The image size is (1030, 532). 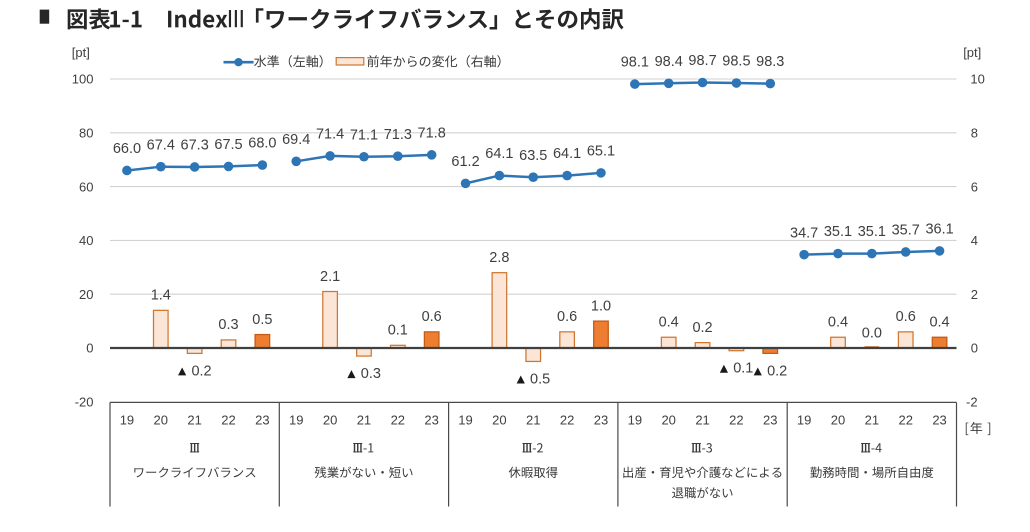 What do you see at coordinates (977, 79) in the screenshot?
I see `svg-text: 10` at bounding box center [977, 79].